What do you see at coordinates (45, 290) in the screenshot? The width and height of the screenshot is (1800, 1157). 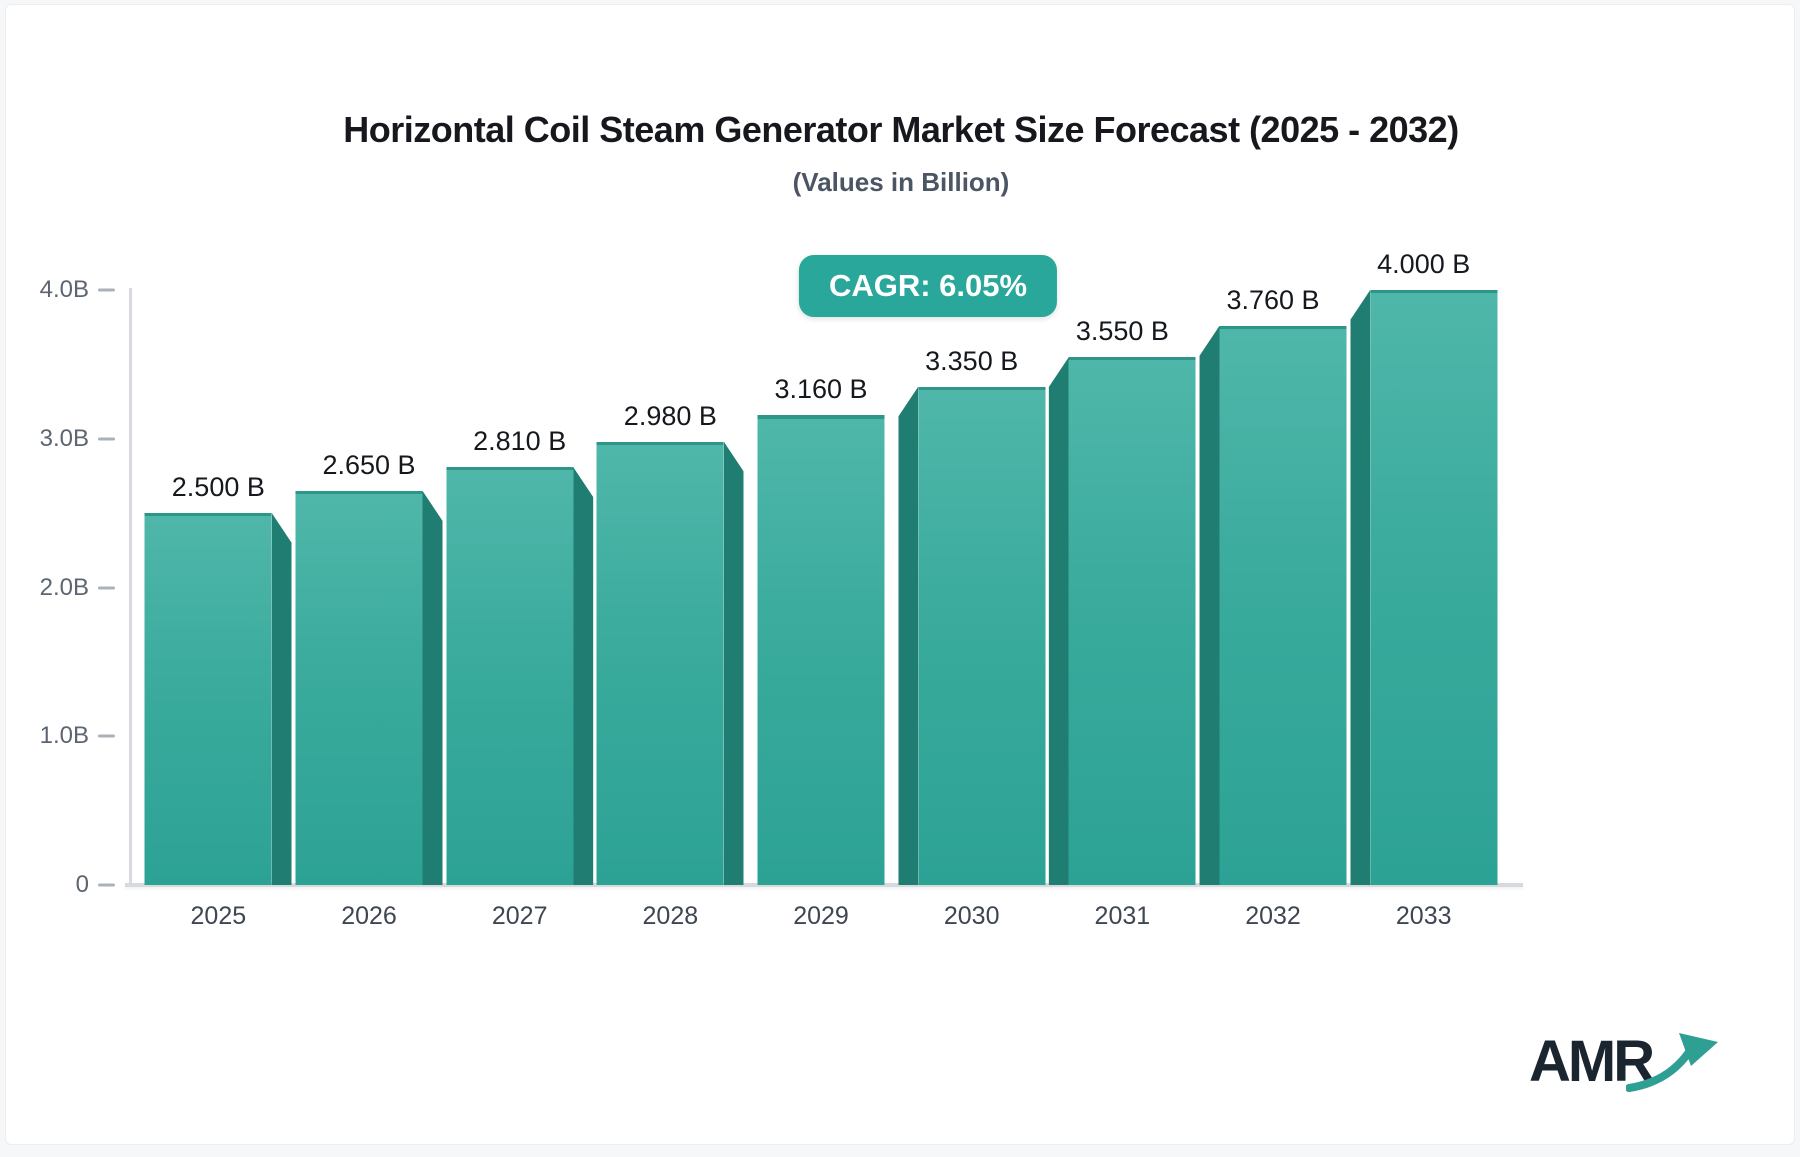 I see `y-tick-label: 4.0B` at bounding box center [45, 290].